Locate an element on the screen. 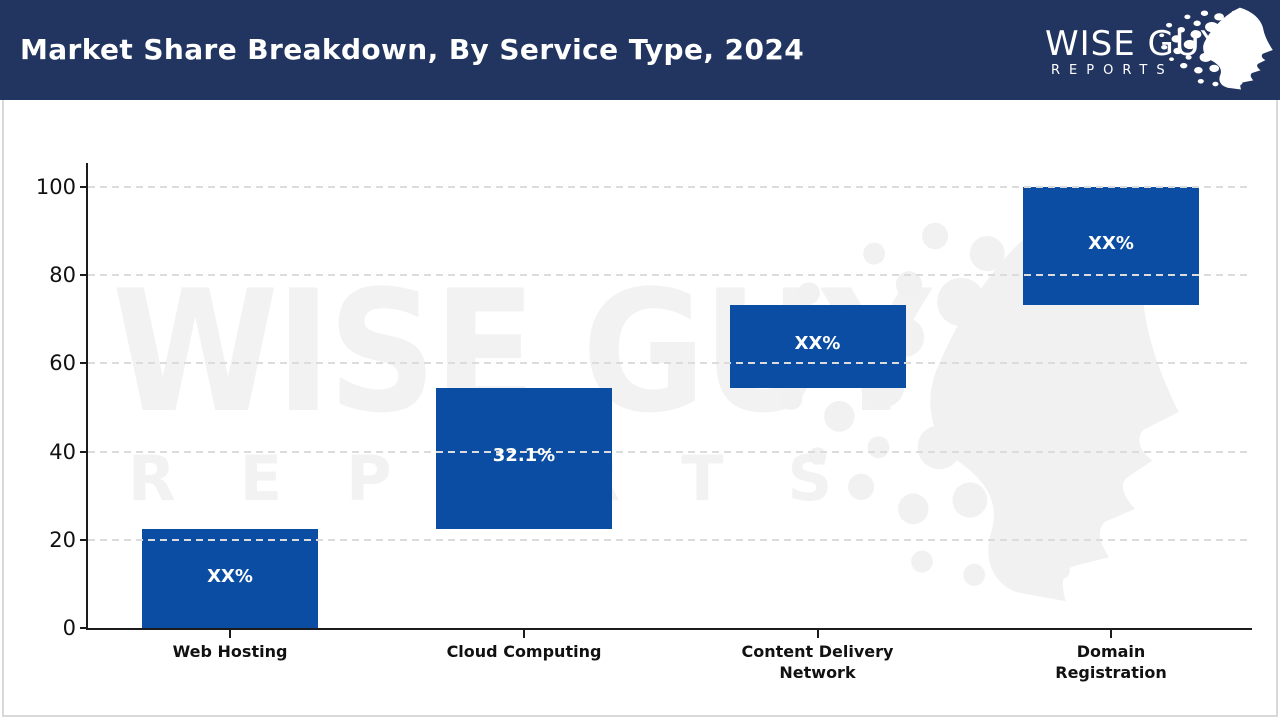  y-tick-label: 60 is located at coordinates (62, 363).